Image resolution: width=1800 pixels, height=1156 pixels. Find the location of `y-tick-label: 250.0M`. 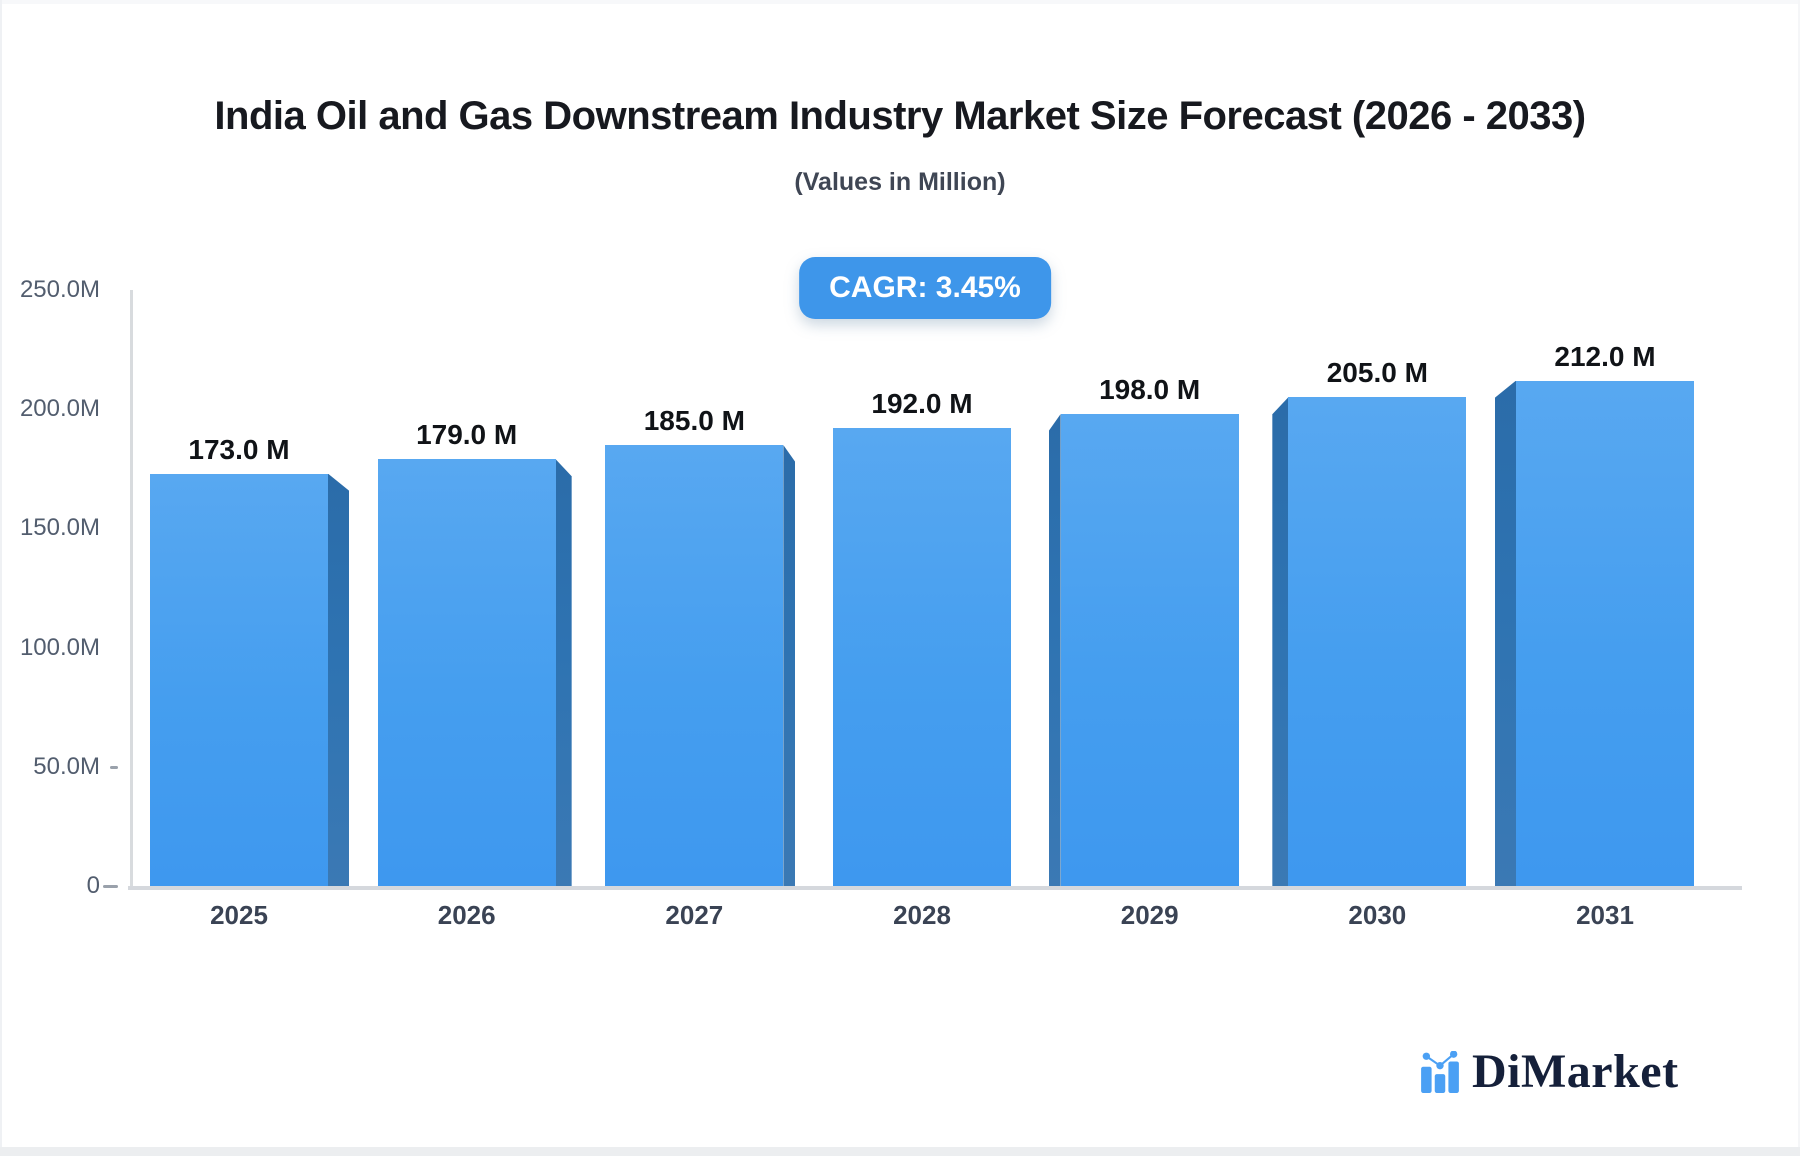

y-tick-label: 250.0M is located at coordinates (59, 289).